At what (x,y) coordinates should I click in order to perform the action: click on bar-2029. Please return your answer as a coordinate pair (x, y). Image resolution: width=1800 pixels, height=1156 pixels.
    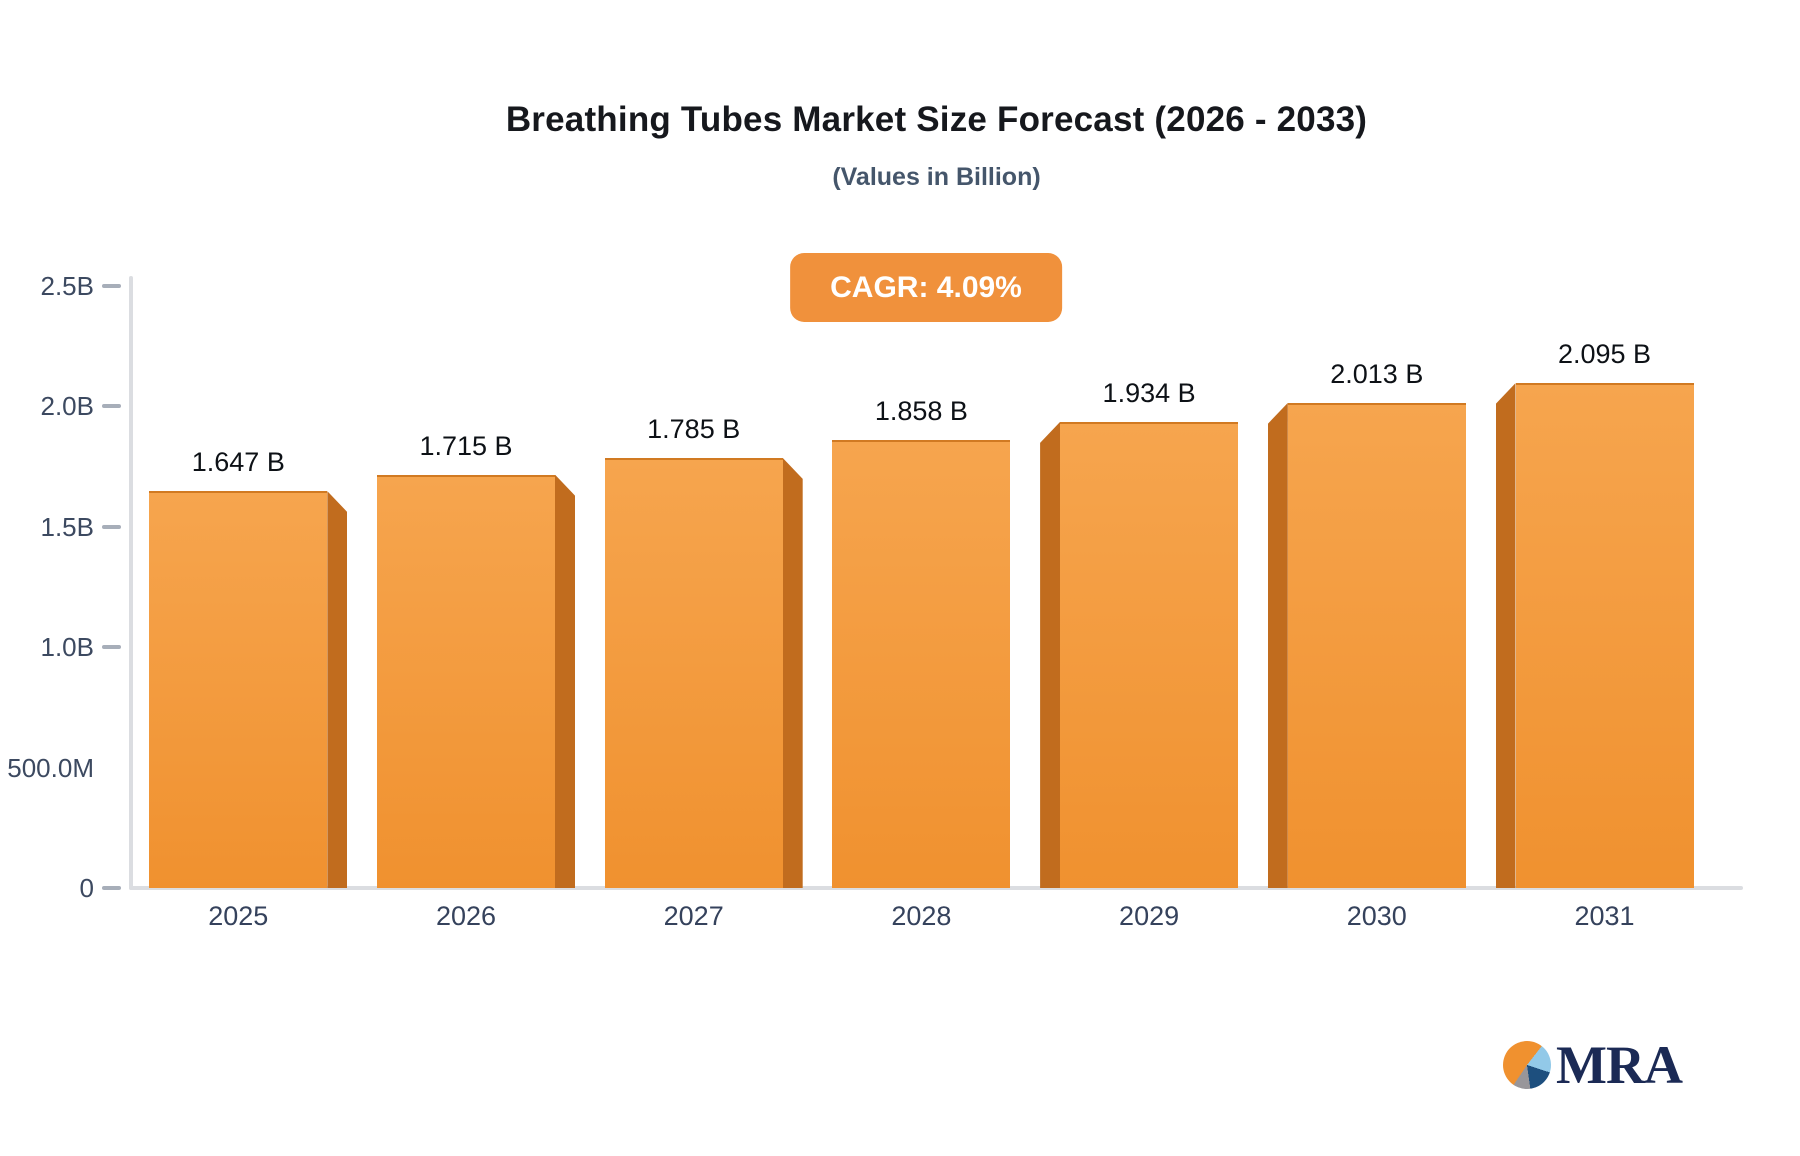
    Looking at the image, I should click on (1149, 654).